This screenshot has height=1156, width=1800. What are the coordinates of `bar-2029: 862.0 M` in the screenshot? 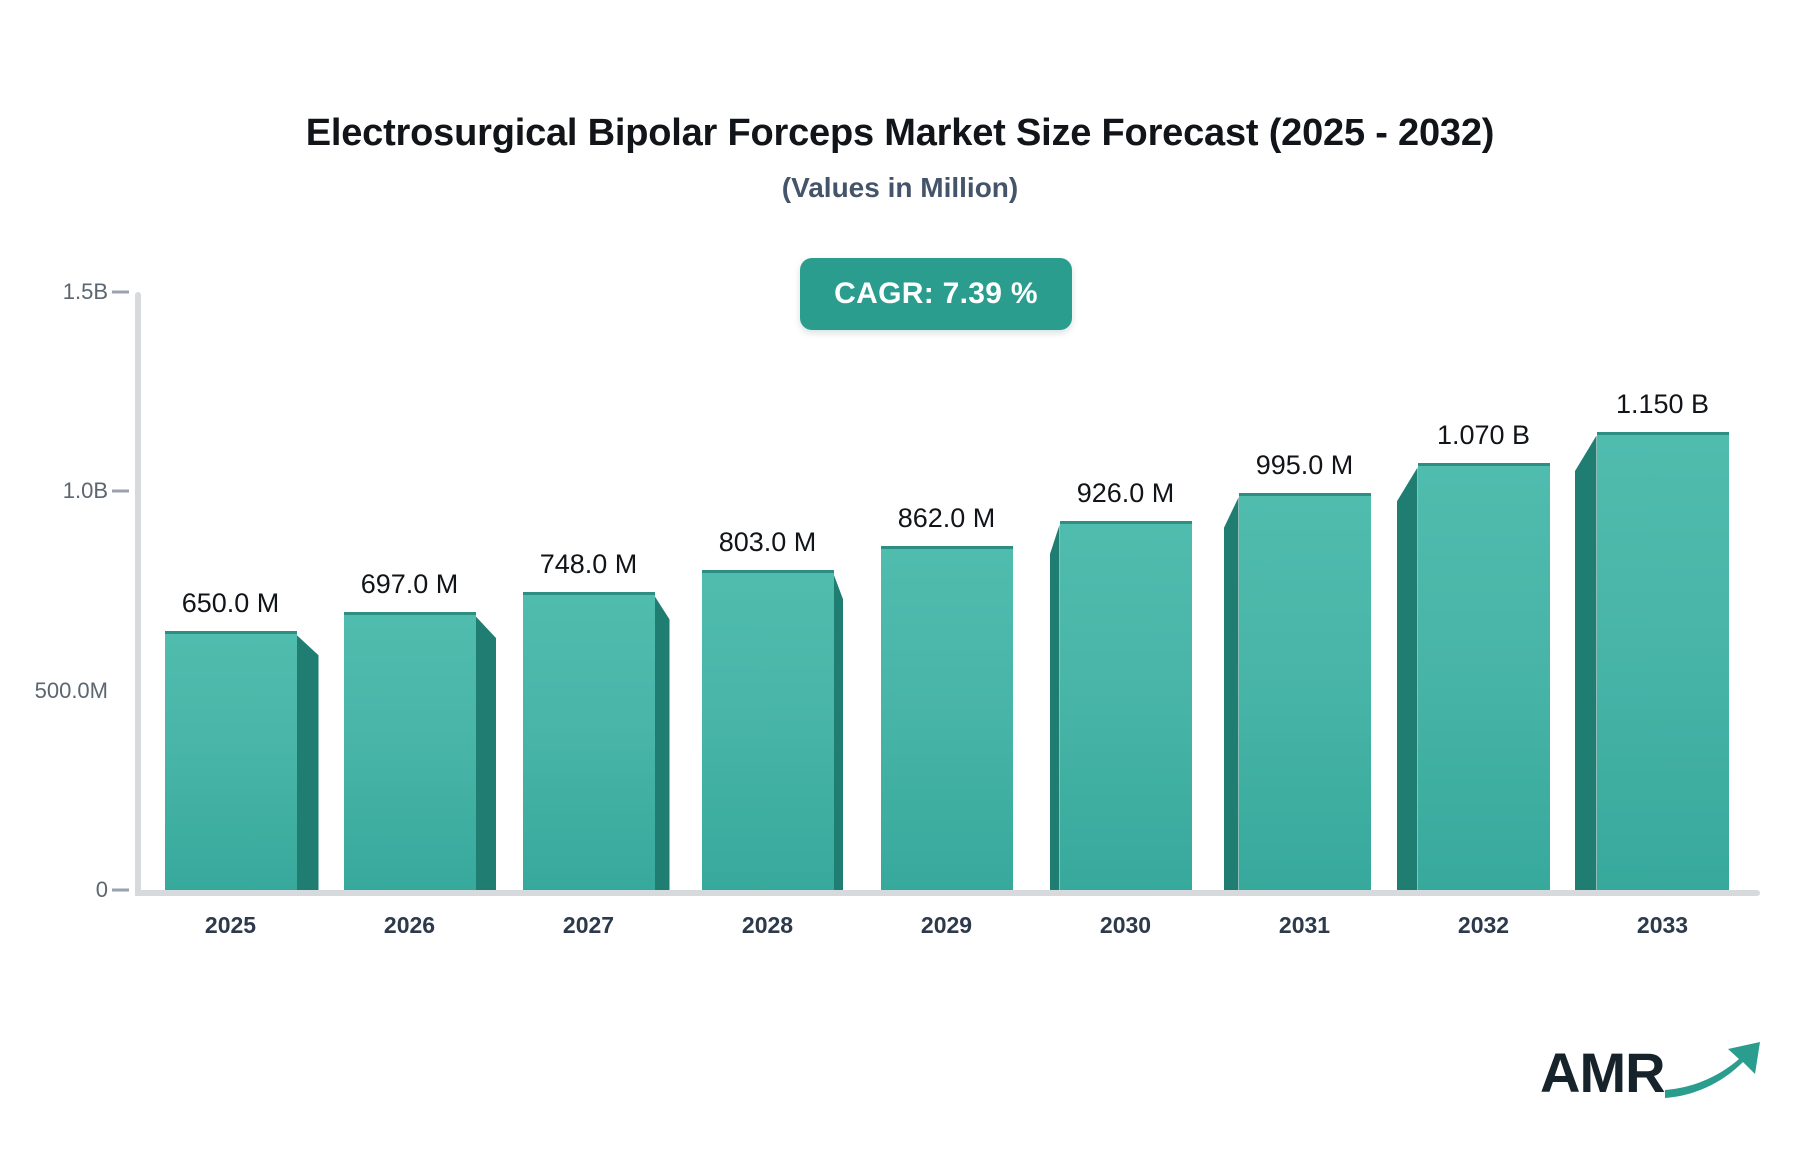 It's located at (946, 696).